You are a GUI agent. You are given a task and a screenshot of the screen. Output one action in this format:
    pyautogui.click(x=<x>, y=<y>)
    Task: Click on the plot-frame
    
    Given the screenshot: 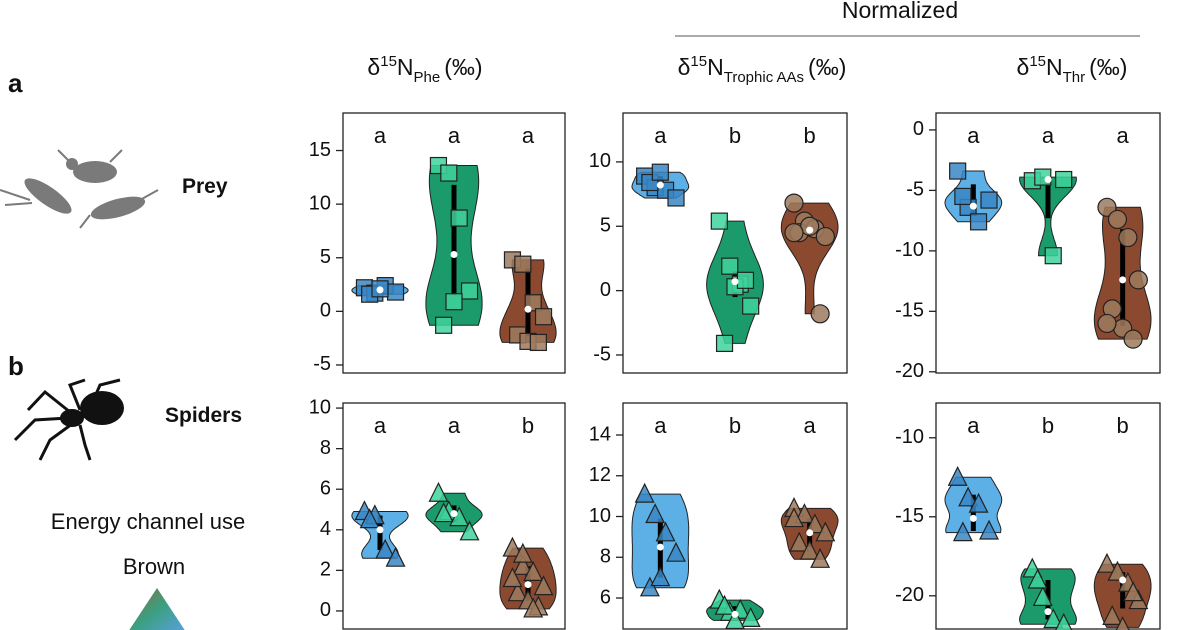 What is the action you would take?
    pyautogui.click(x=735, y=243)
    